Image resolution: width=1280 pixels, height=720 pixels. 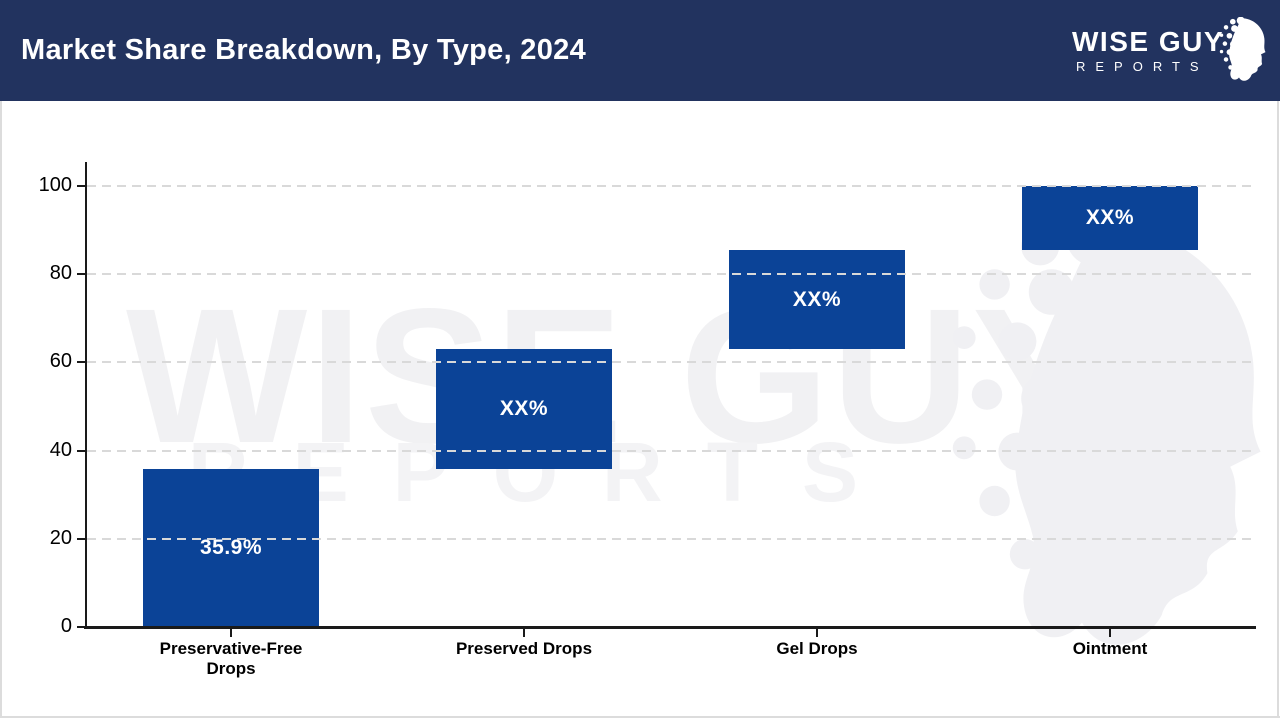 I want to click on bar-3: XX%, so click(x=817, y=299).